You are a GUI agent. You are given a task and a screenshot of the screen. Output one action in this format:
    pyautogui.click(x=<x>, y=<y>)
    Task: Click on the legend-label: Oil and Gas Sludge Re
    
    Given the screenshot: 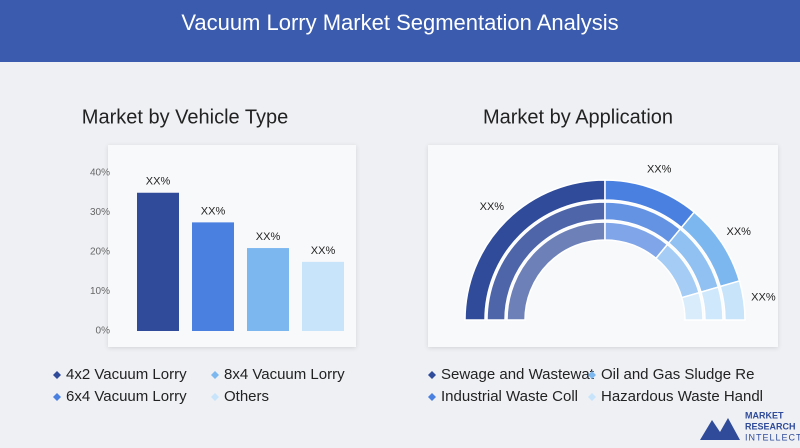 What is the action you would take?
    pyautogui.click(x=677, y=374)
    